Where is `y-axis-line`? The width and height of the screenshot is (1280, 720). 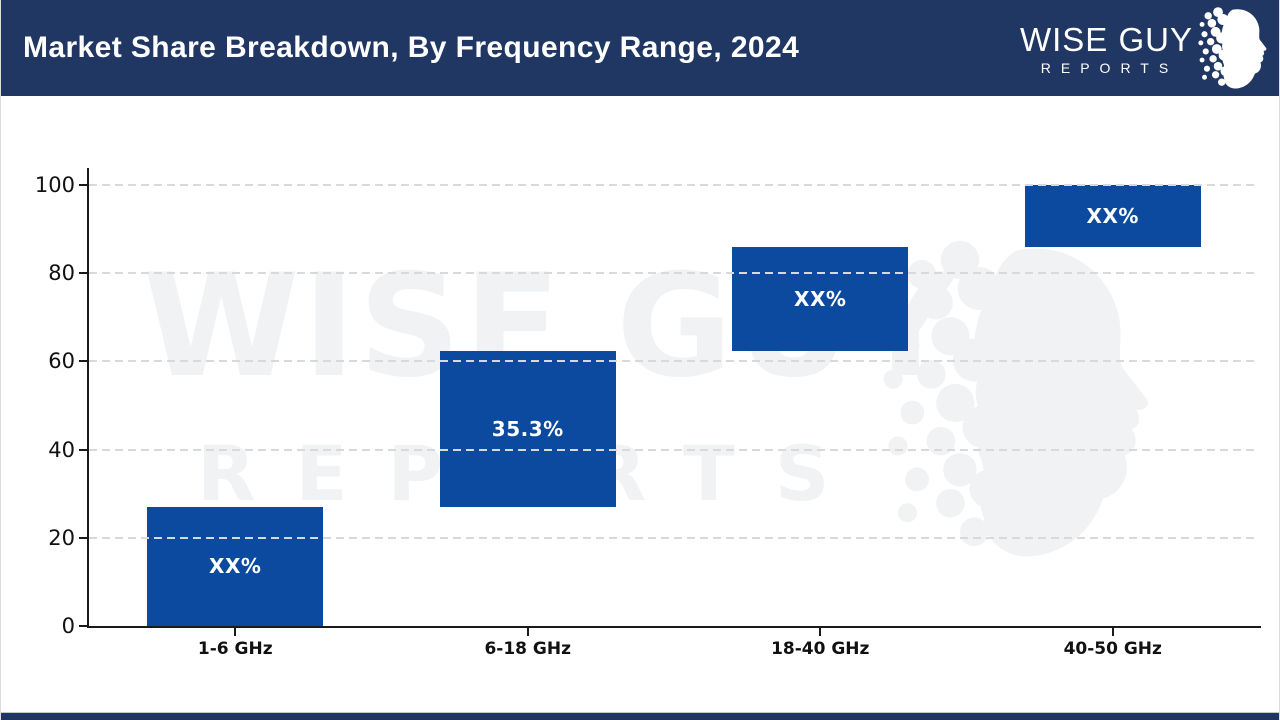
y-axis-line is located at coordinates (88, 398).